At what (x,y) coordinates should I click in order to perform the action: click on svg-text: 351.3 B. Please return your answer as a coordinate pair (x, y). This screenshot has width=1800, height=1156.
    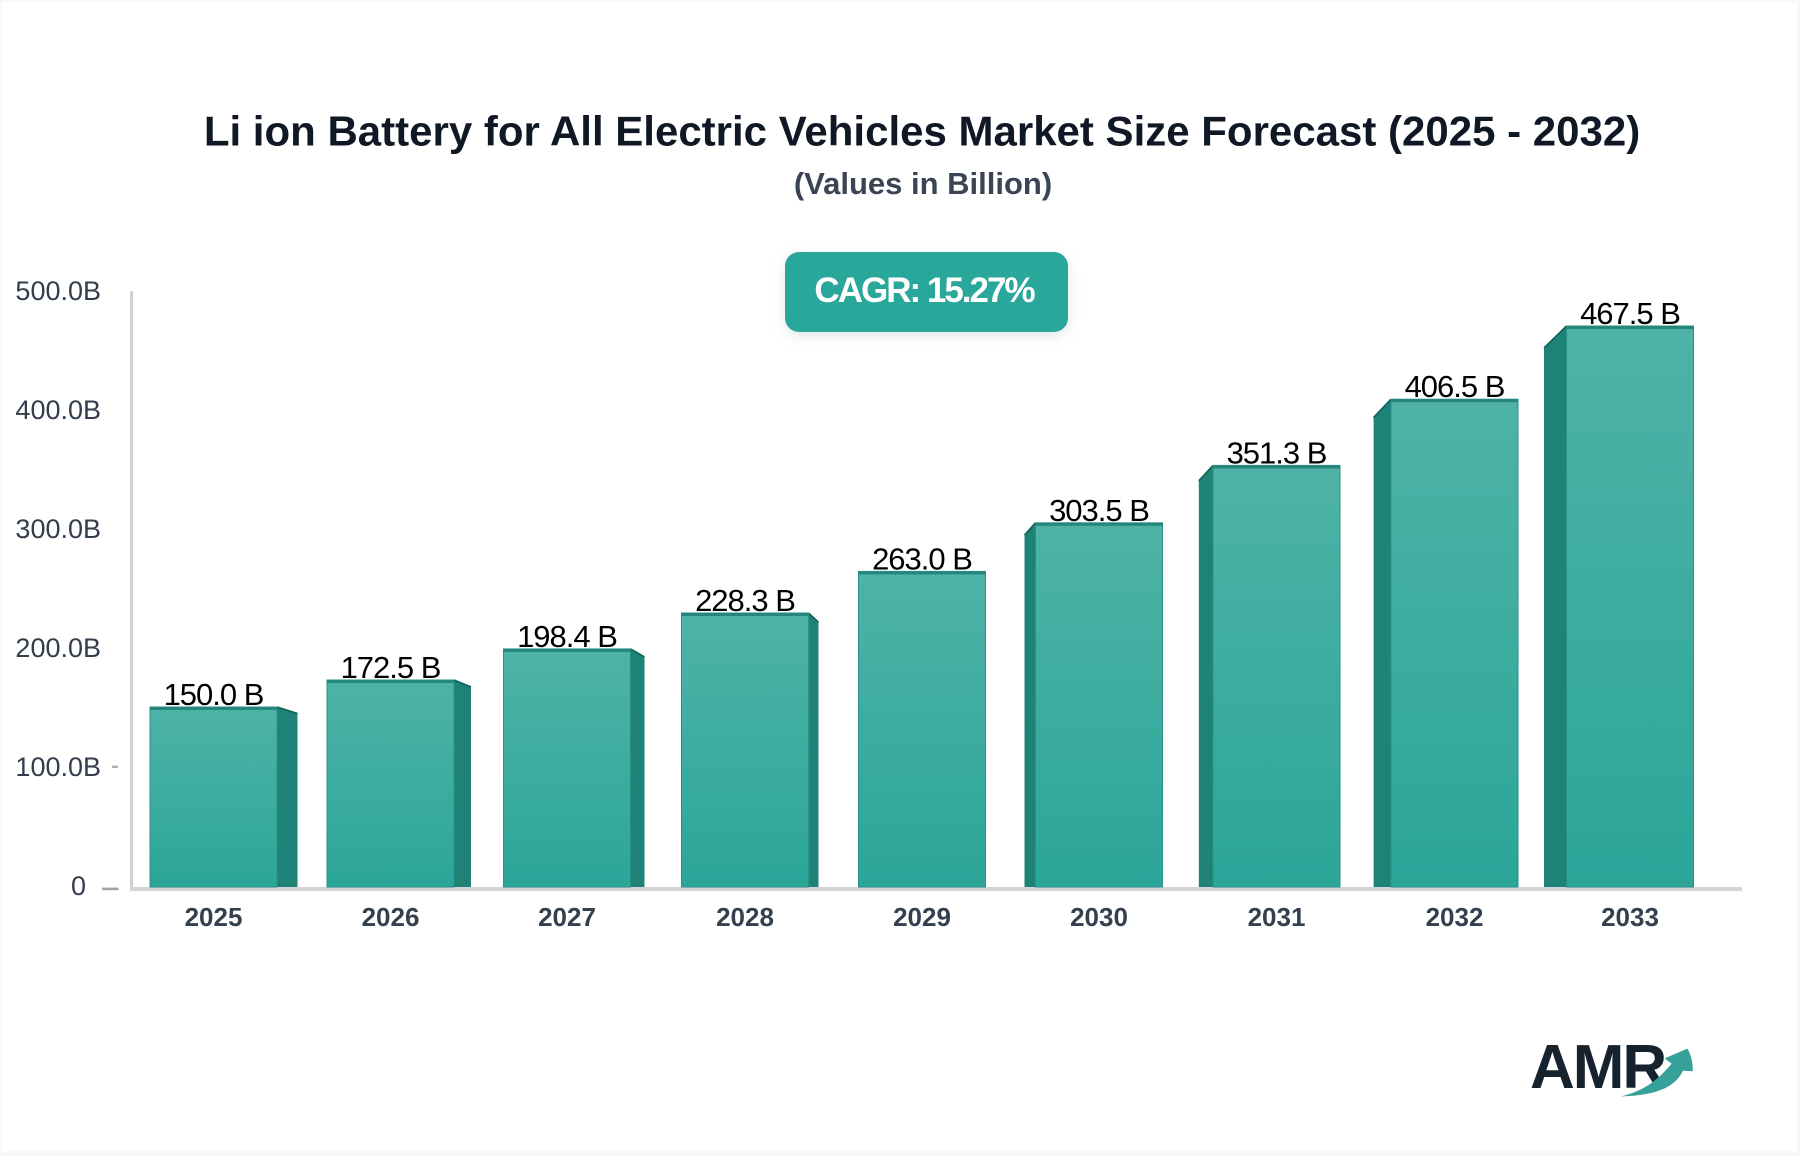
    Looking at the image, I should click on (1277, 452).